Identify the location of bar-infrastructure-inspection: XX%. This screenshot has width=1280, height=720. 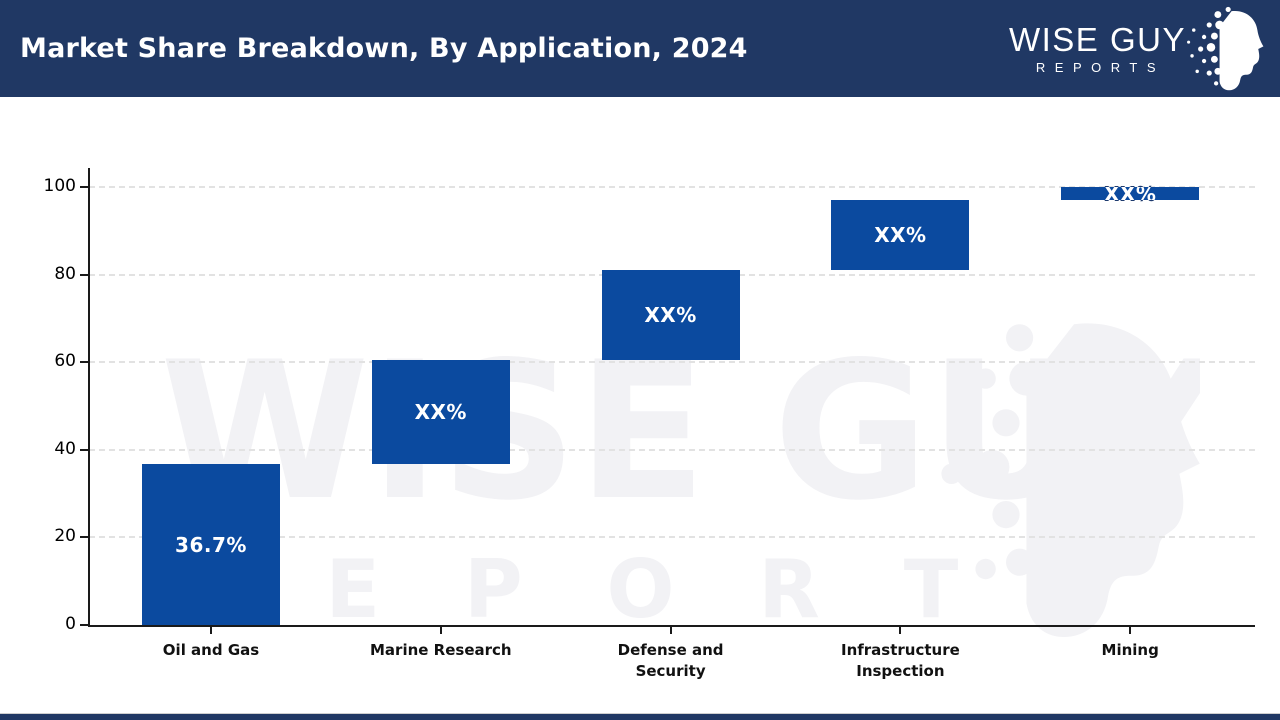
(900, 235).